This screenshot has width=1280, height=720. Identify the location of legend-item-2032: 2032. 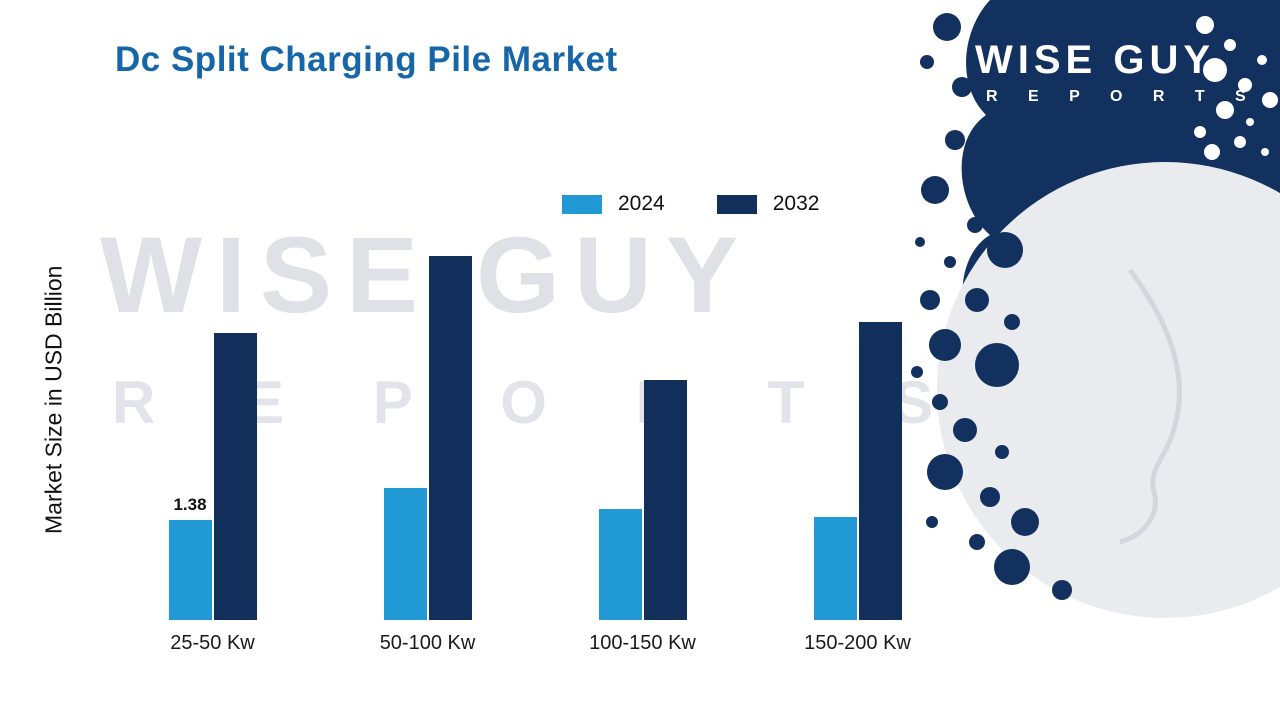
(768, 204).